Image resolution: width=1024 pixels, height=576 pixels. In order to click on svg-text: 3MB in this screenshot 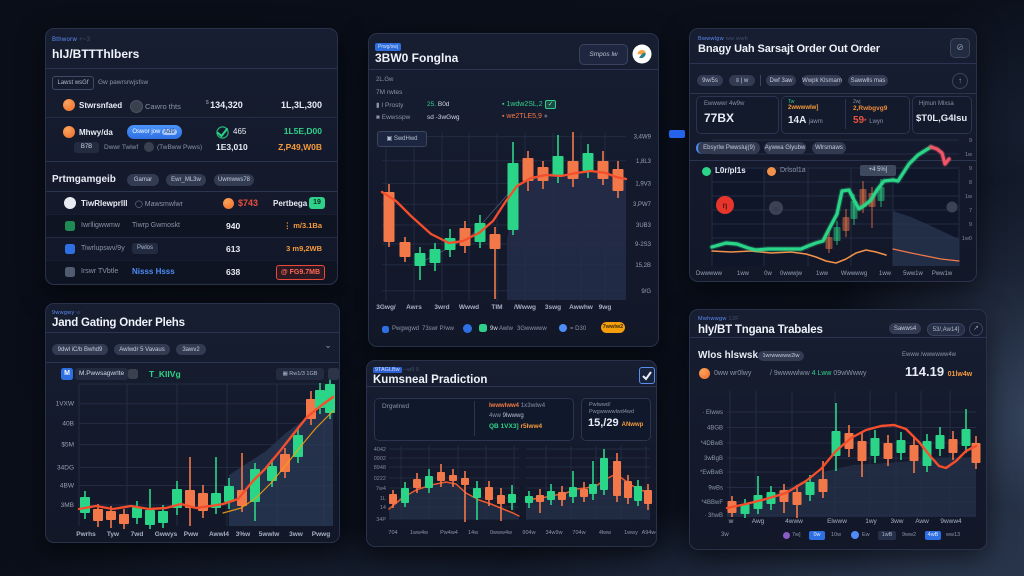, I will do `click(67, 505)`.